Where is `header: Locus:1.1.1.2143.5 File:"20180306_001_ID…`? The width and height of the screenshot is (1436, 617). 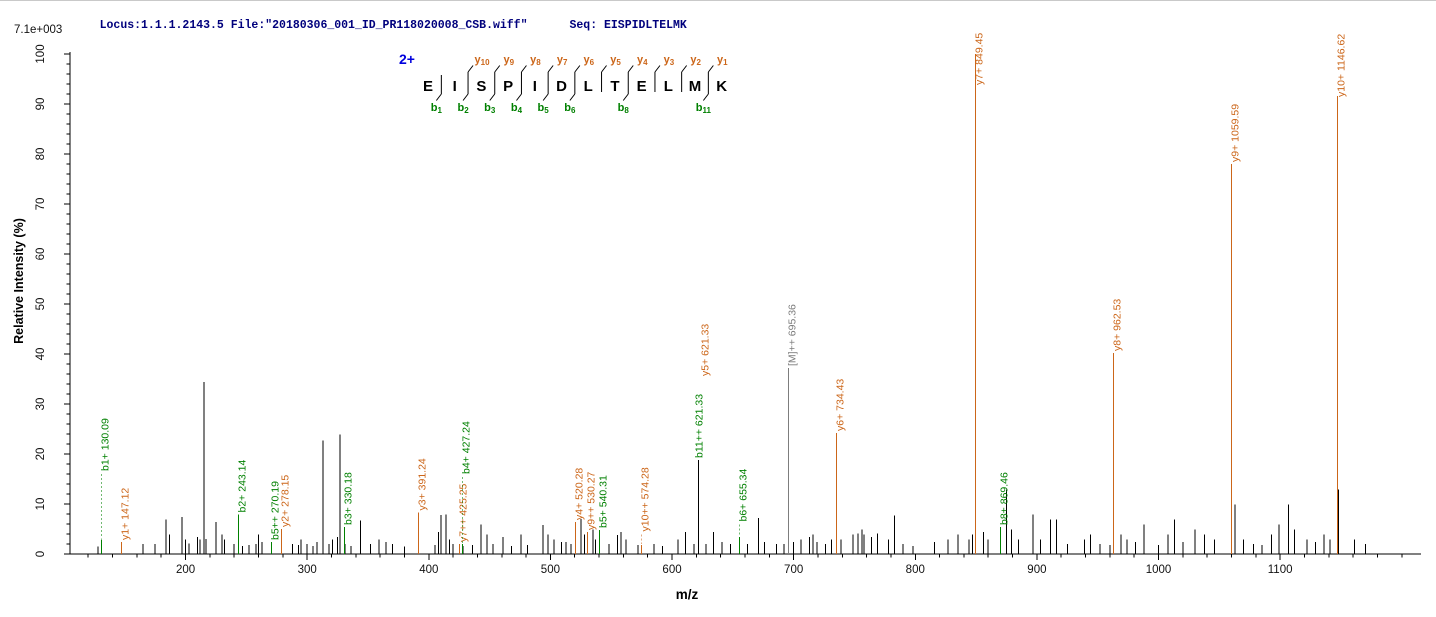
header: Locus:1.1.1.2143.5 File:"20180306_001_ID… is located at coordinates (379, 25).